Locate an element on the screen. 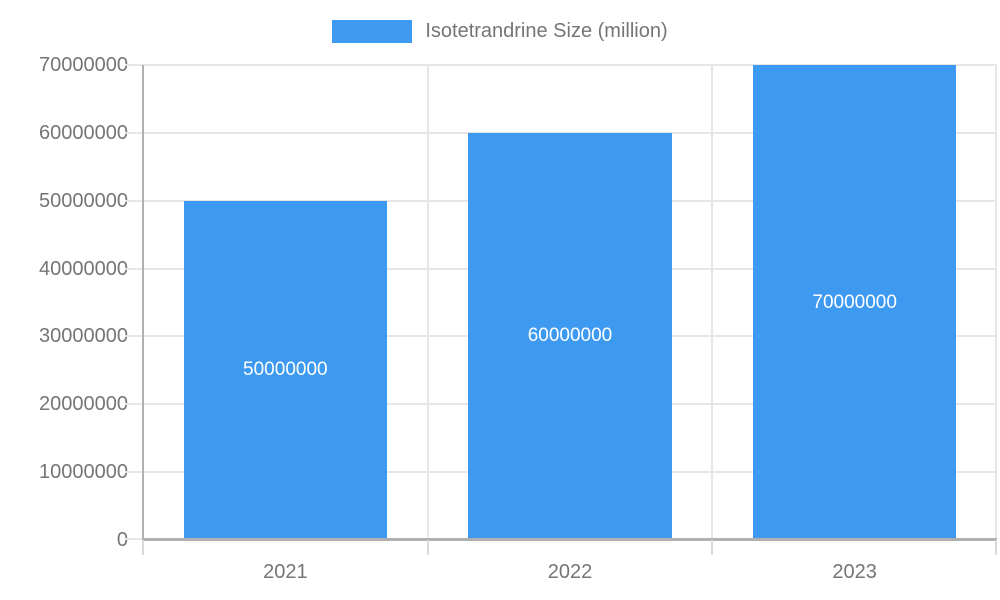 Image resolution: width=1000 pixels, height=600 pixels. bar-value-label: 50000000 is located at coordinates (285, 370).